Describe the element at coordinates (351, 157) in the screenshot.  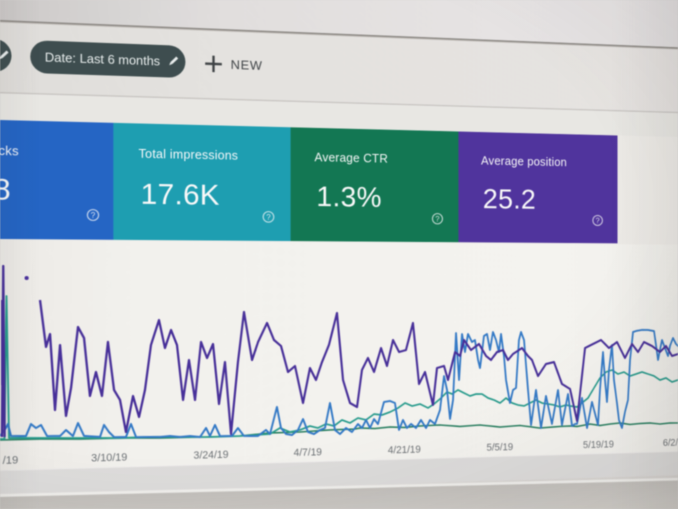
I see `svg-text: Average CTR` at that location.